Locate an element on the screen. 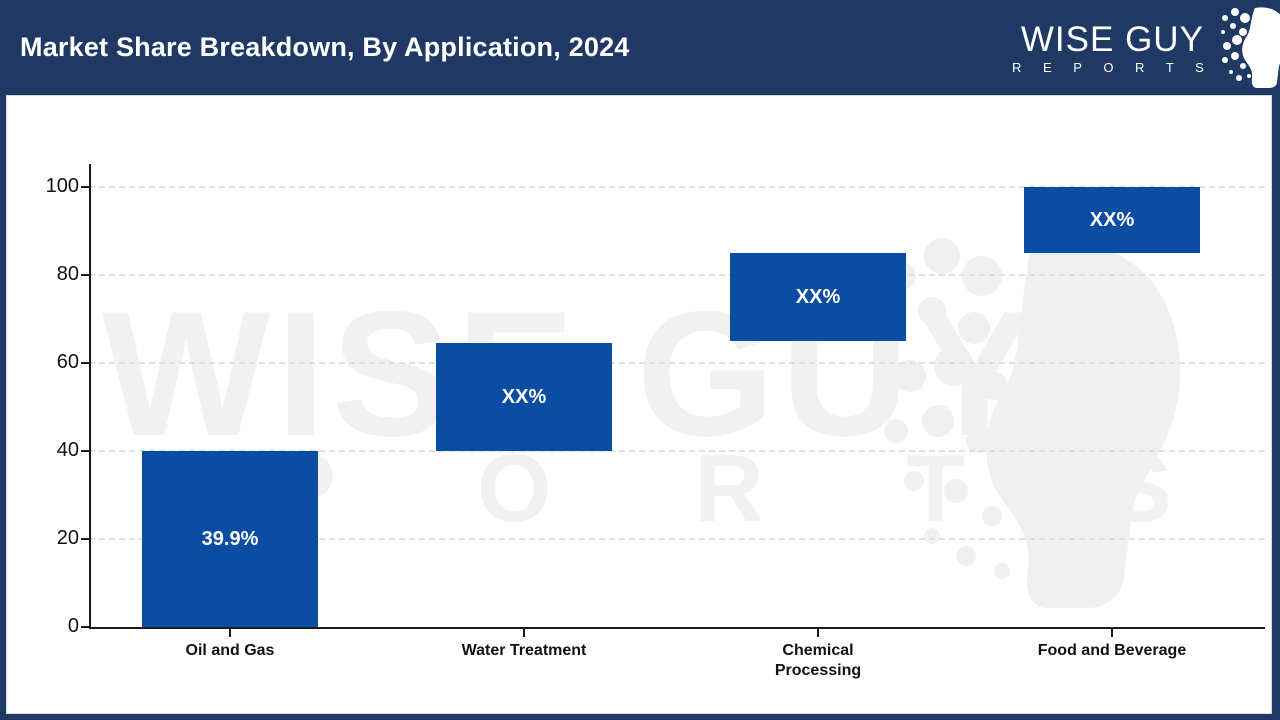 Image resolution: width=1280 pixels, height=720 pixels. bar-oil-and-gas: 39.9% is located at coordinates (230, 539).